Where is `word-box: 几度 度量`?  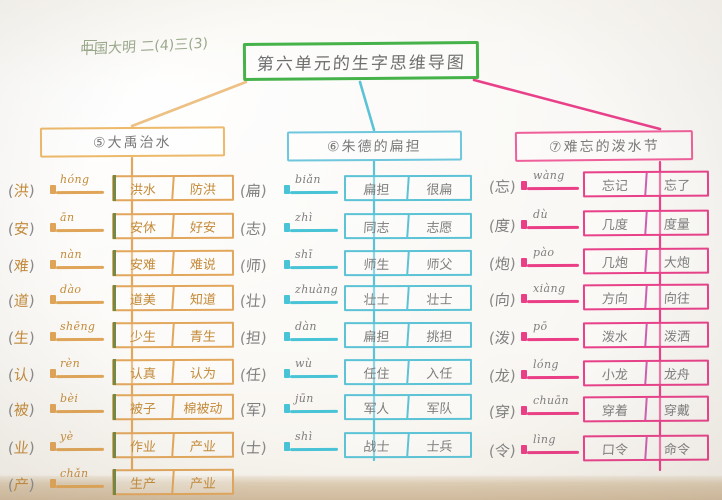
word-box: 几度 度量 is located at coordinates (646, 222).